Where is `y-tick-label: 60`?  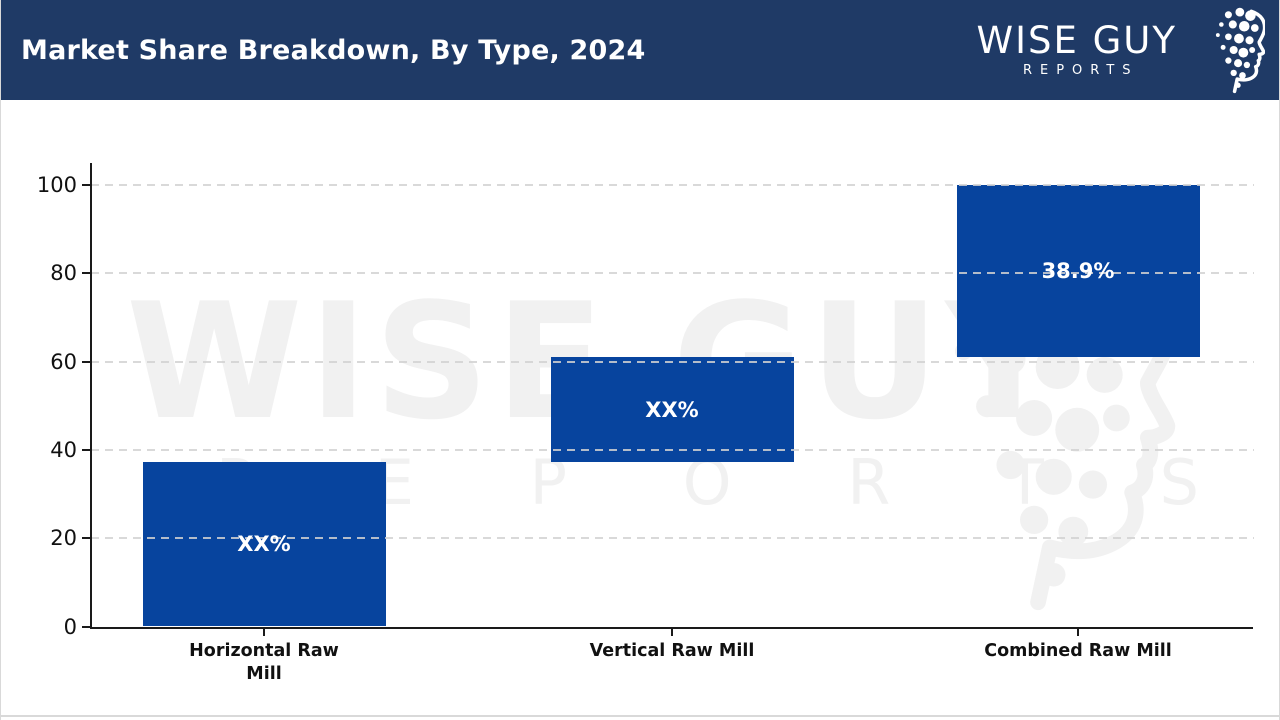
y-tick-label: 60 is located at coordinates (63, 361).